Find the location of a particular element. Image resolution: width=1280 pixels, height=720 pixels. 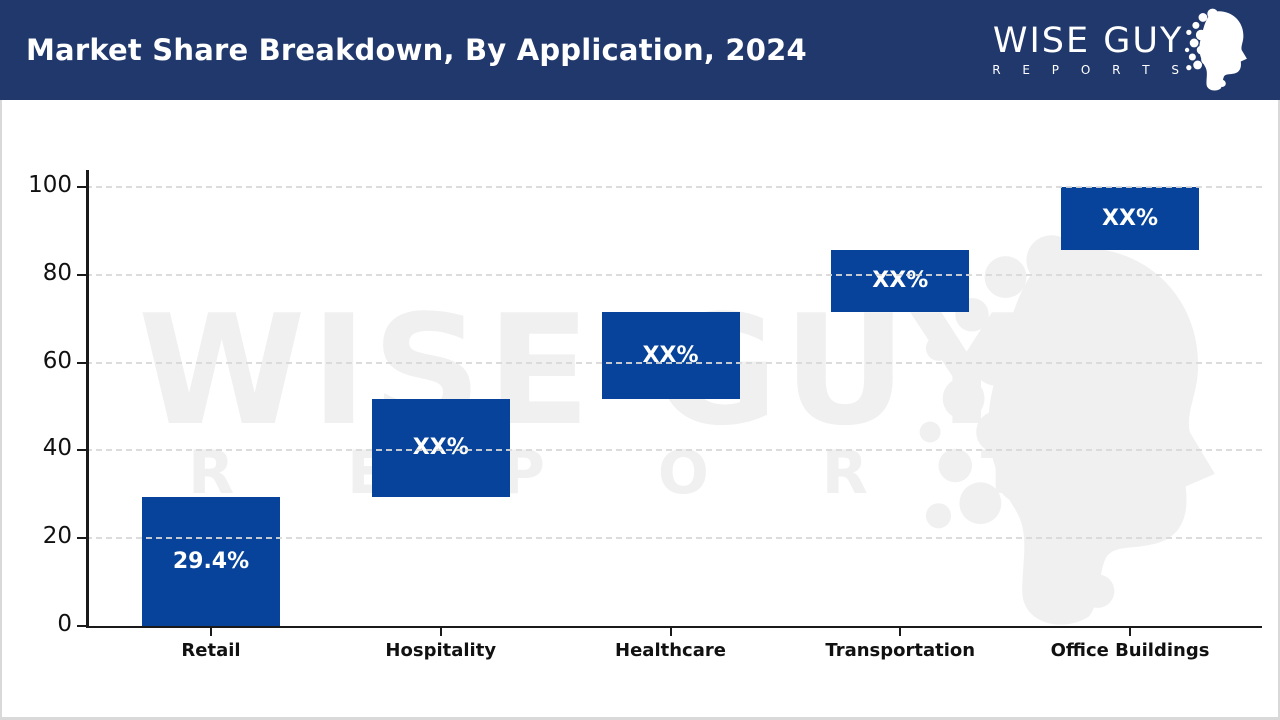

brand-name: WISE GUY is located at coordinates (1088, 40).